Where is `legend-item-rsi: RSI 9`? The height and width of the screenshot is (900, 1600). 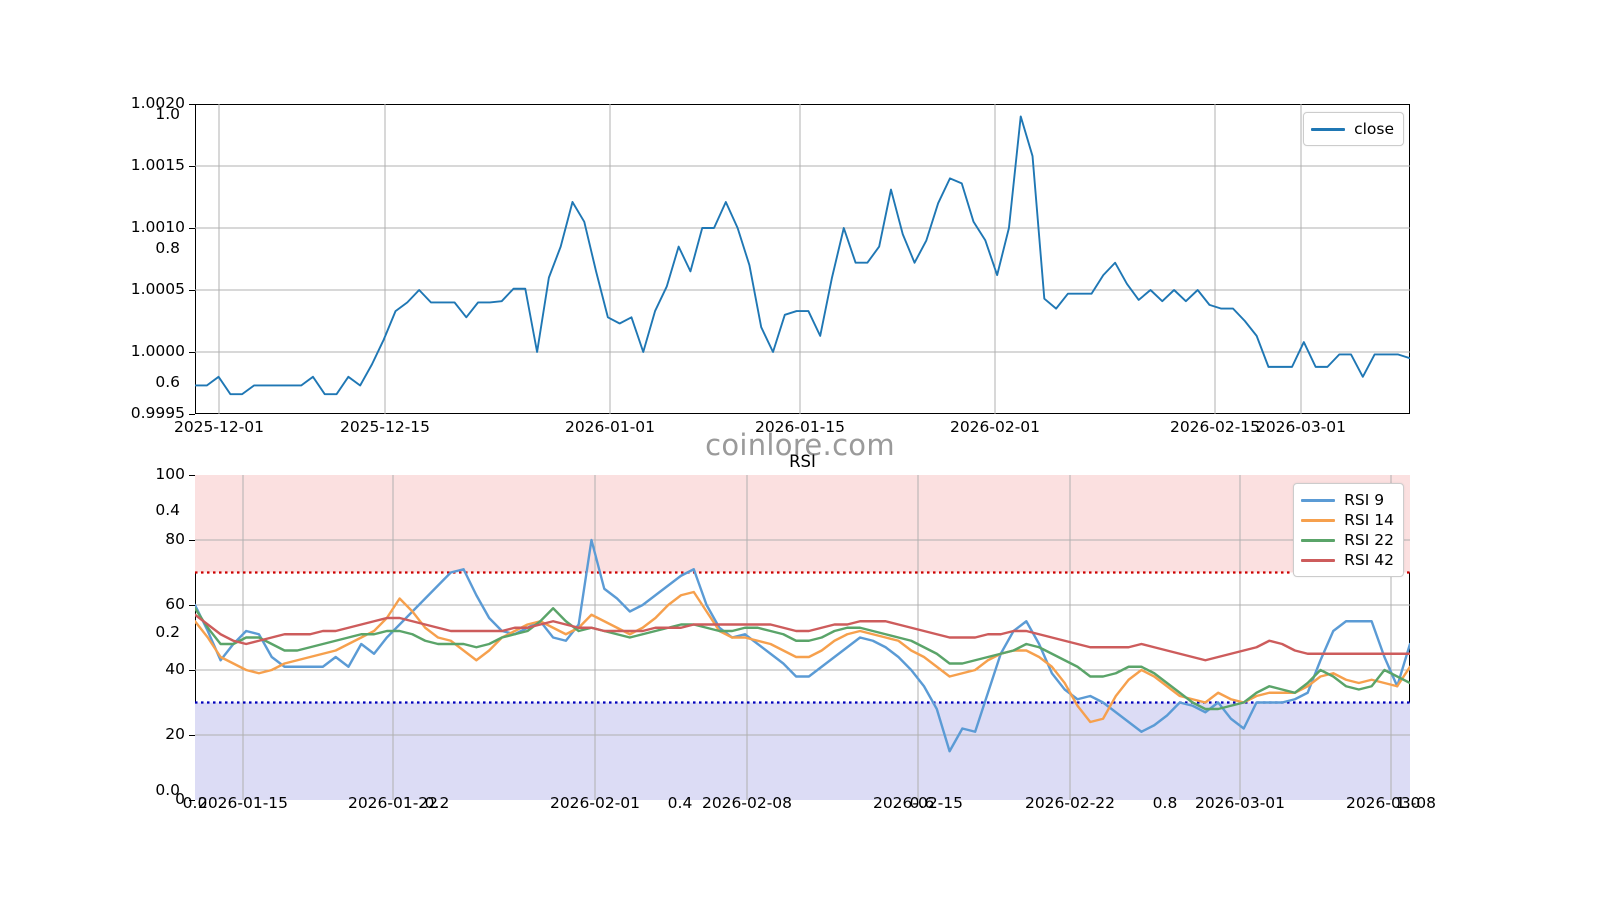
legend-item-rsi: RSI 9 is located at coordinates (1347, 500).